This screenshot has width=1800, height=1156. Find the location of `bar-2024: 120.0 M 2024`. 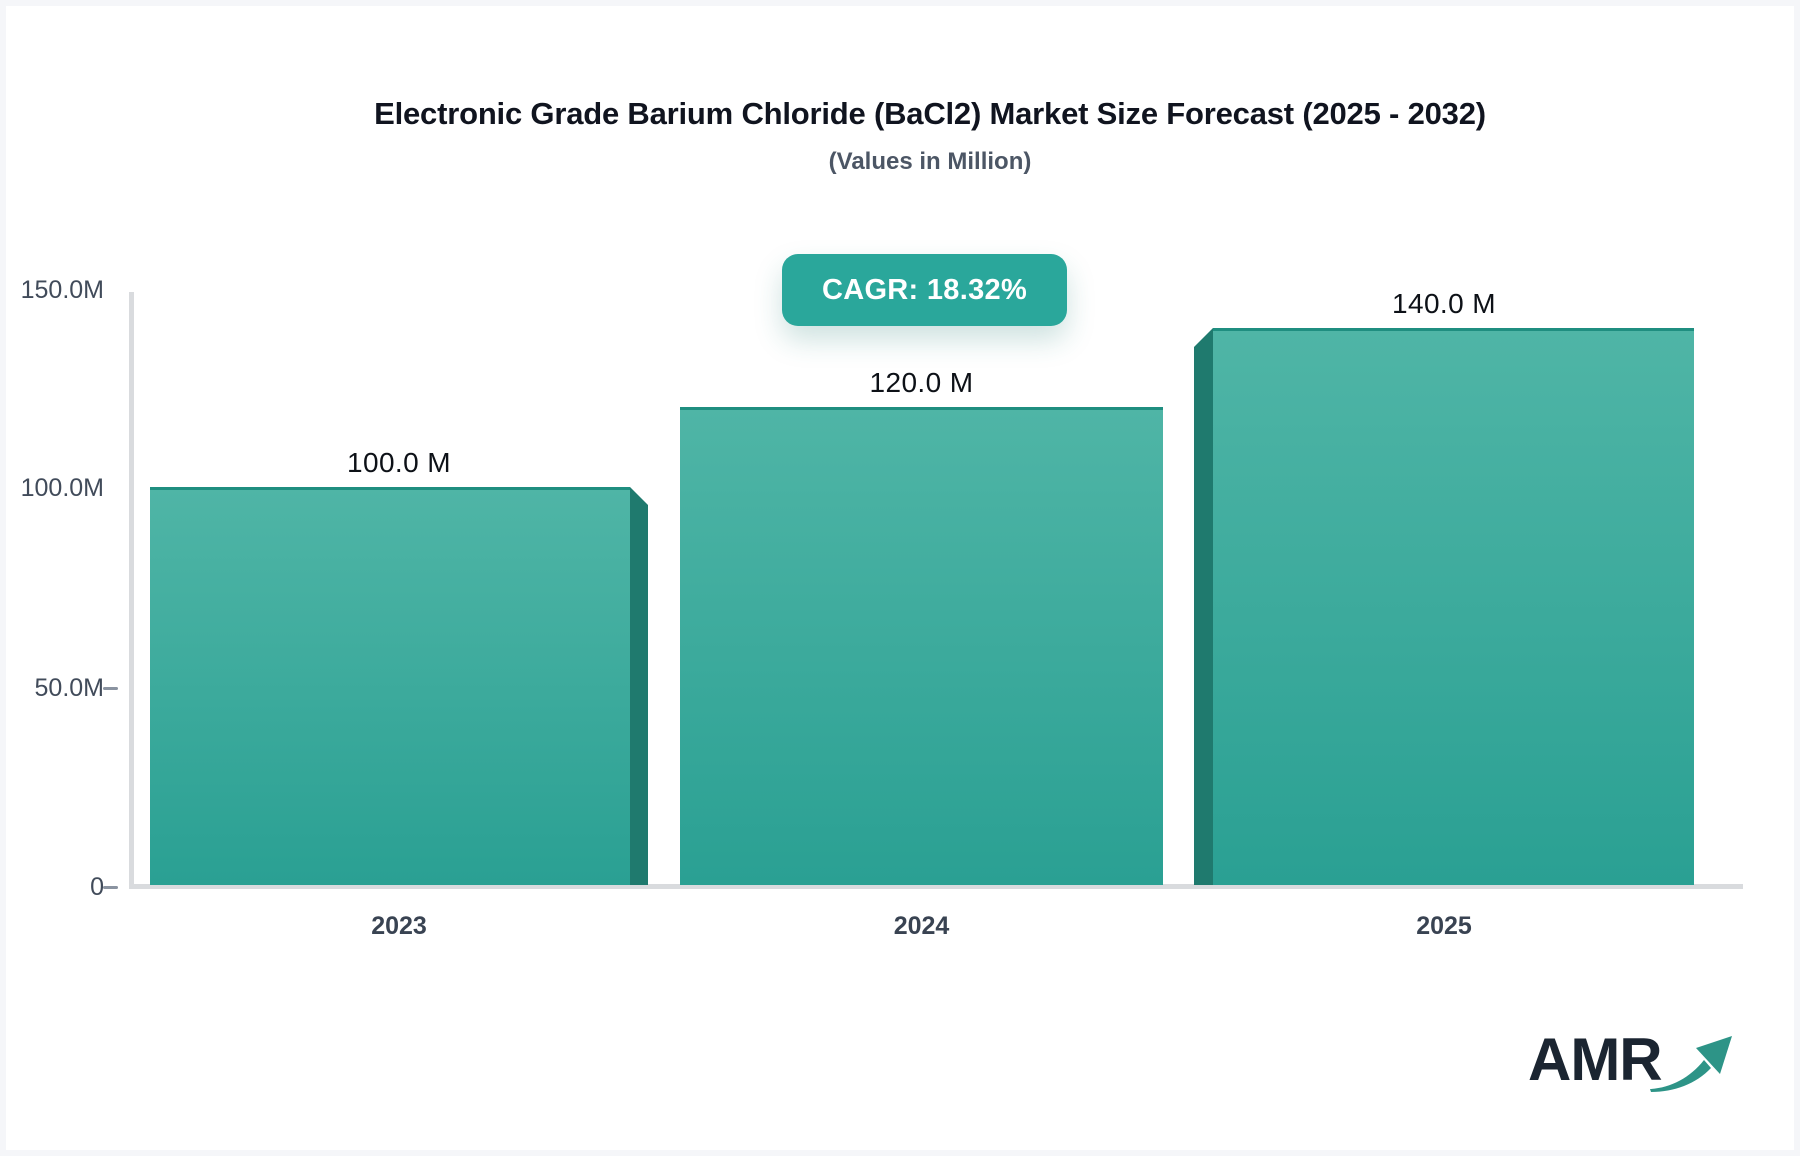

bar-2024: 120.0 M 2024 is located at coordinates (921, 653).